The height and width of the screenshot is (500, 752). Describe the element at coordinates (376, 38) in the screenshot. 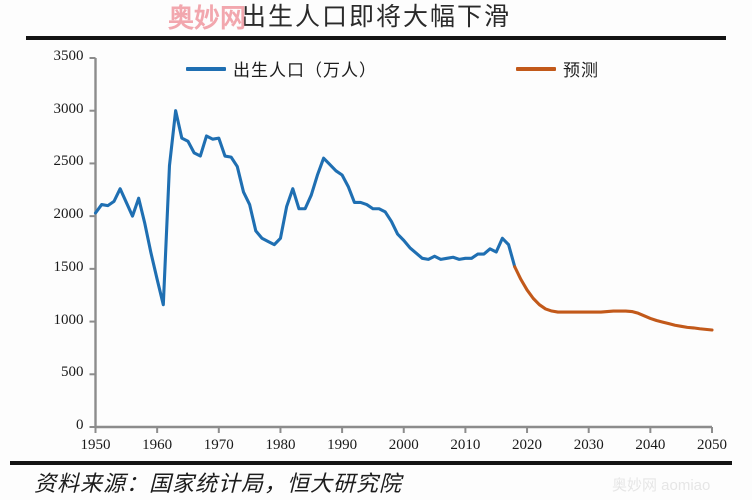

I see `divider-top` at that location.